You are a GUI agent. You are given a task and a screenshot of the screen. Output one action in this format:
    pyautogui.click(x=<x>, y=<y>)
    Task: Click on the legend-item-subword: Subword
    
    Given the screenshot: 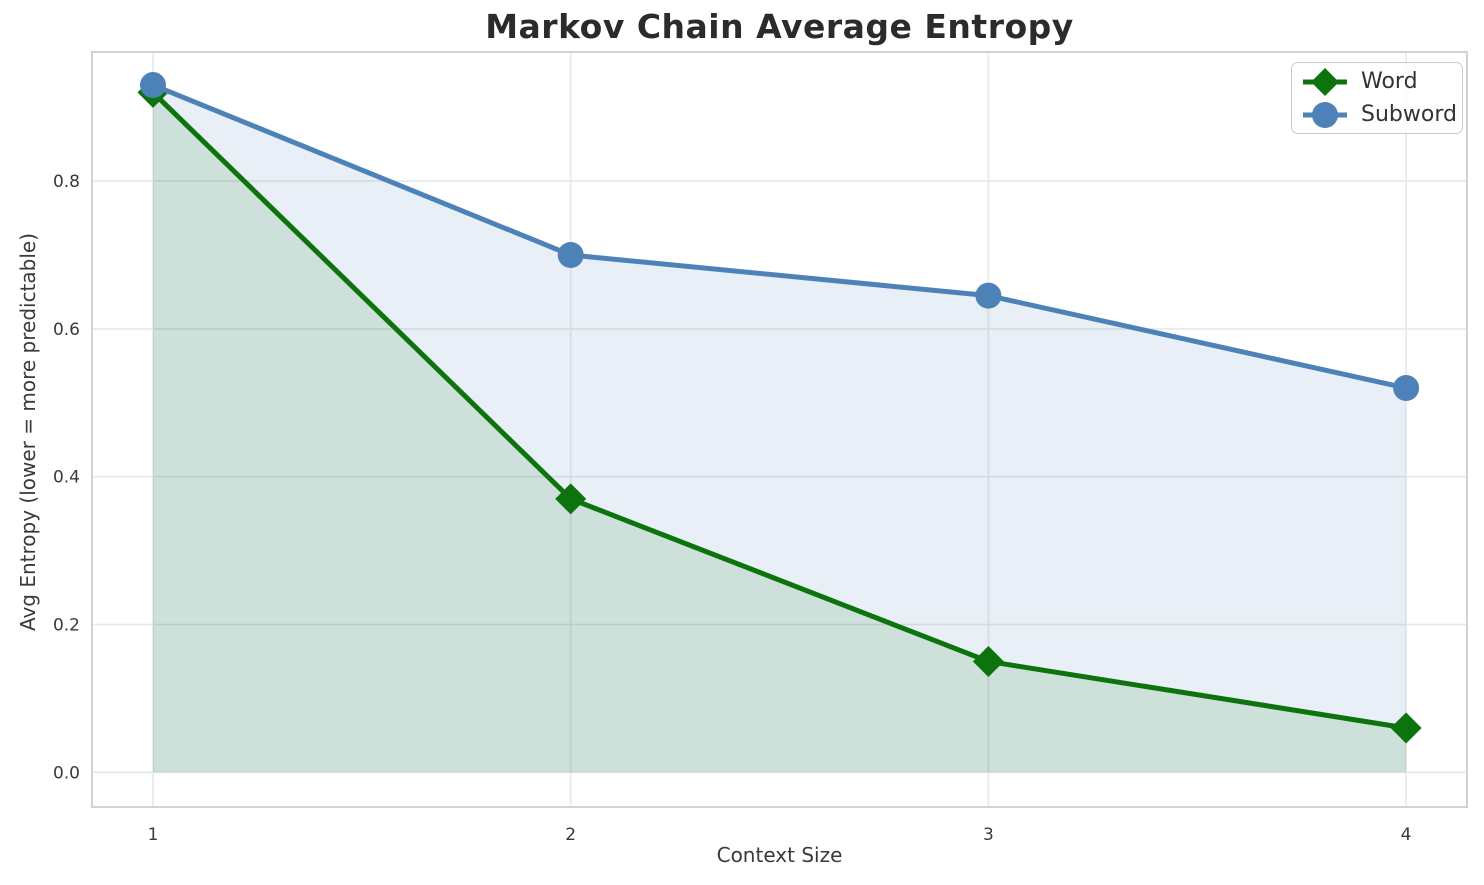 What is the action you would take?
    pyautogui.click(x=1377, y=114)
    